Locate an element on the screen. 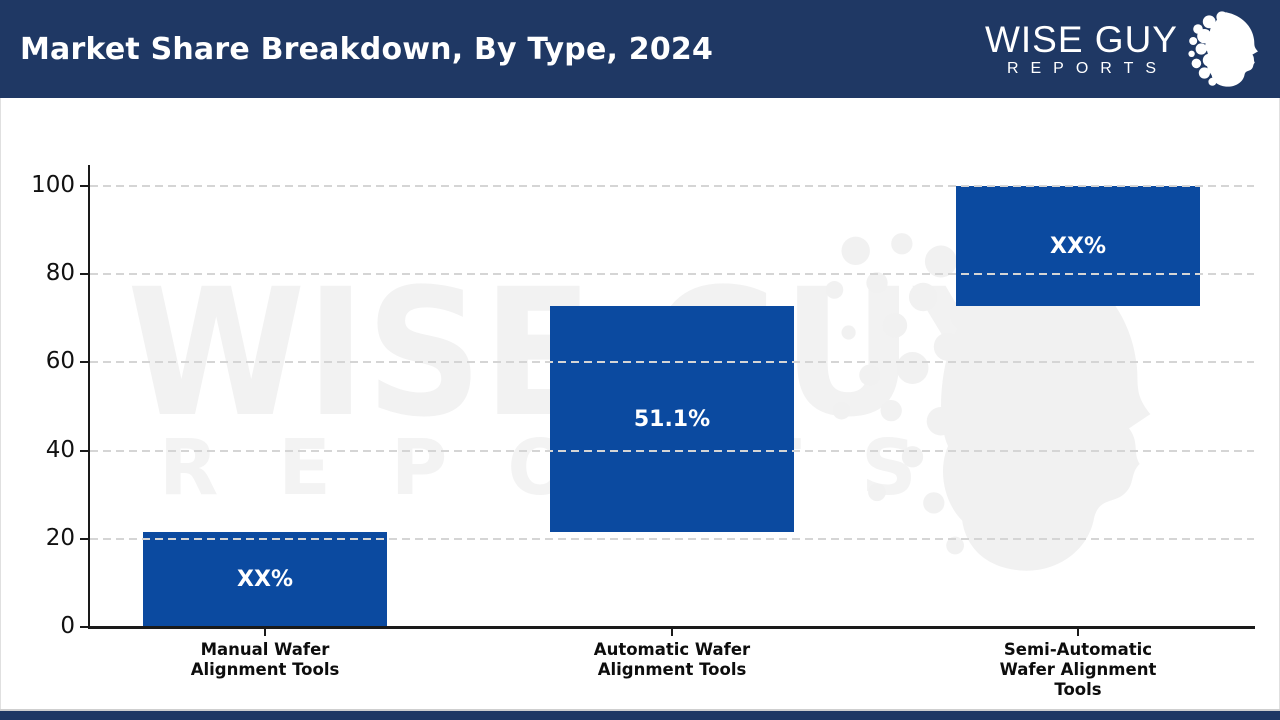 This screenshot has height=720, width=1280. watermark-head-icon is located at coordinates (988, 402).